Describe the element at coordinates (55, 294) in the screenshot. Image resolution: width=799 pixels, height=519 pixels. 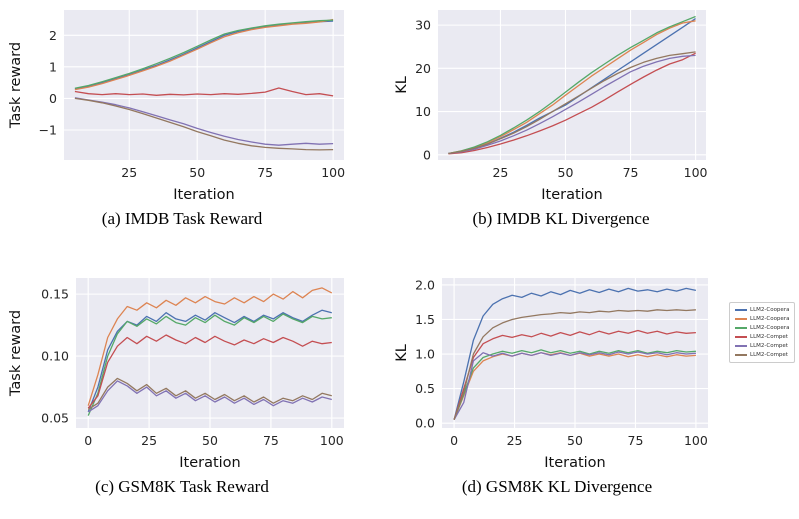
I see `y-tick-label: 0.15` at that location.